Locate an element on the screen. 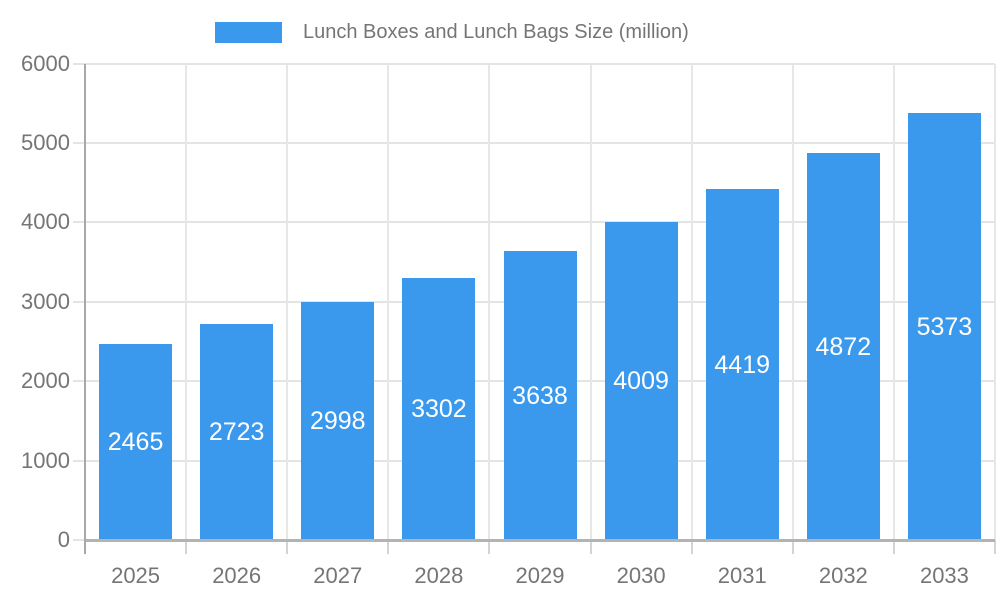 The width and height of the screenshot is (1000, 600). x-axis-tick-label: 2028 is located at coordinates (439, 575).